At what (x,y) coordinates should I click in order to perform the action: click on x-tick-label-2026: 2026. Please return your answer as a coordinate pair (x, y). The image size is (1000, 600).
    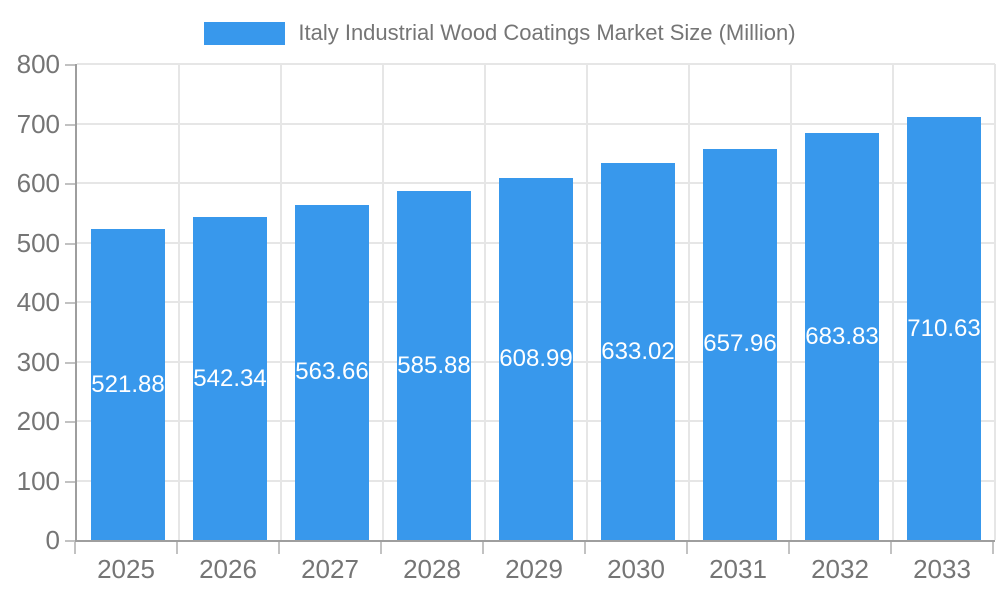
    Looking at the image, I should click on (228, 569).